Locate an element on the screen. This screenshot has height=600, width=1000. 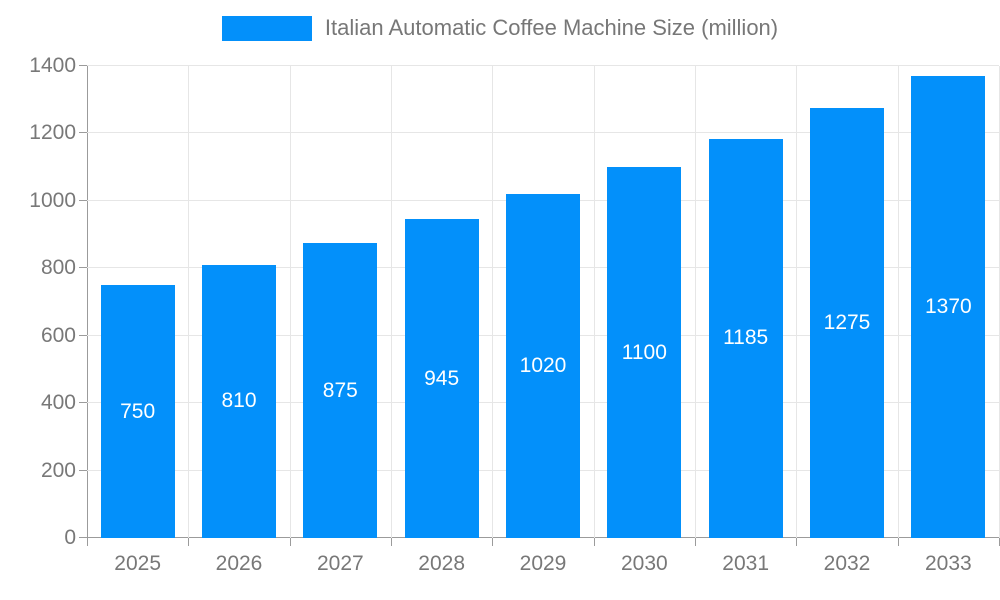
y-axis-tick-label: 400 is located at coordinates (58, 403).